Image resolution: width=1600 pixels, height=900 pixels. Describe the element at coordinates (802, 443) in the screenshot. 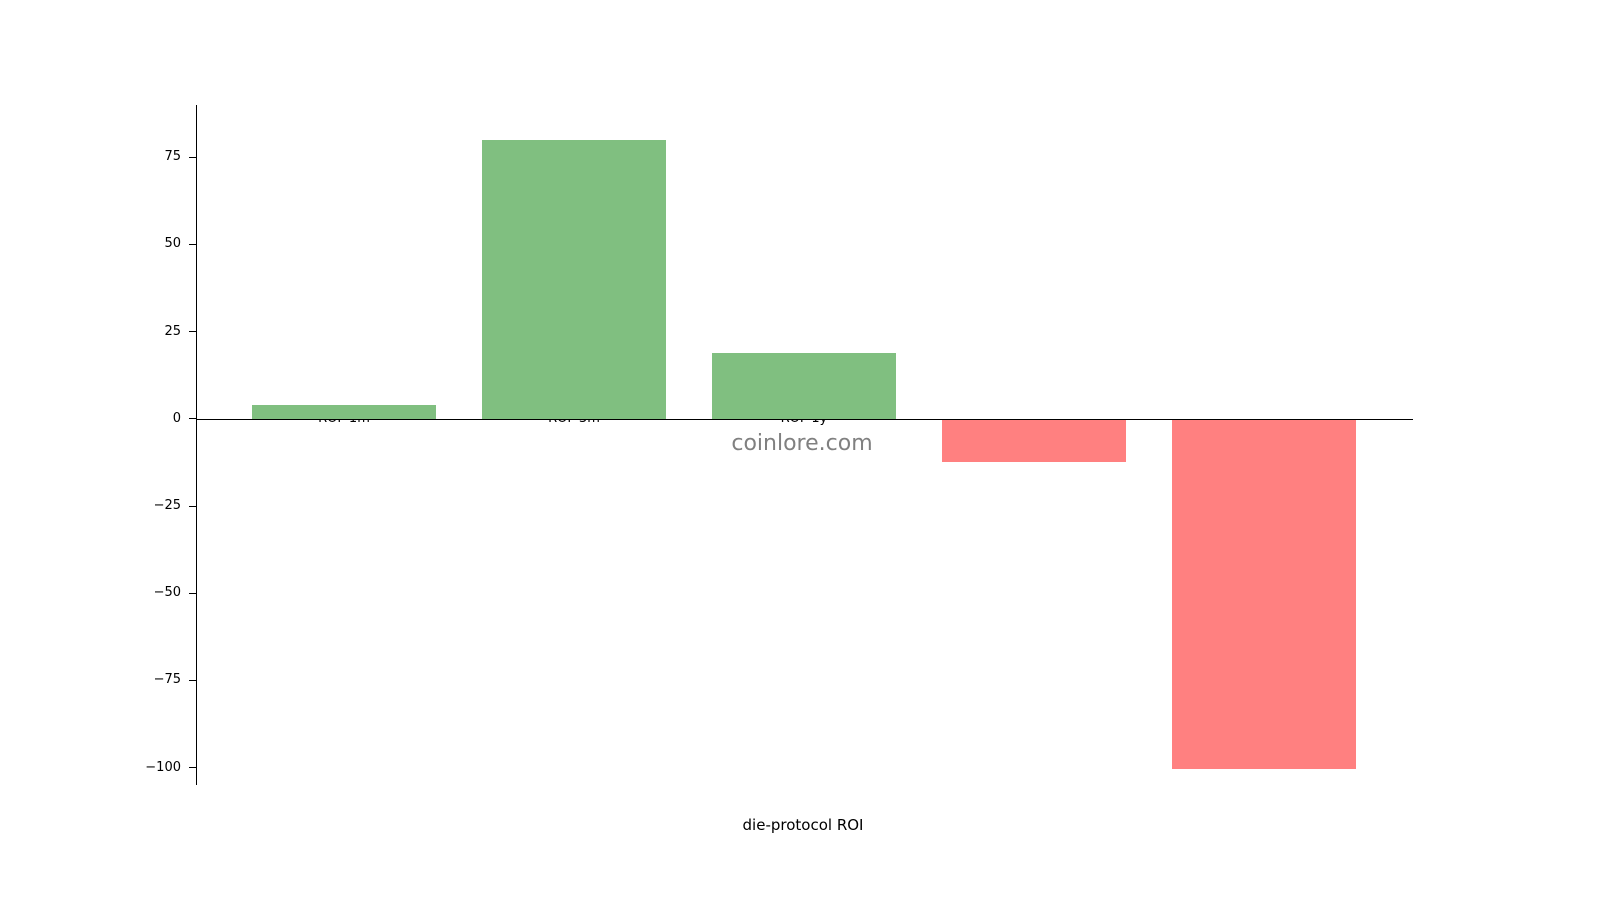

I see `watermark: coinlore.com` at that location.